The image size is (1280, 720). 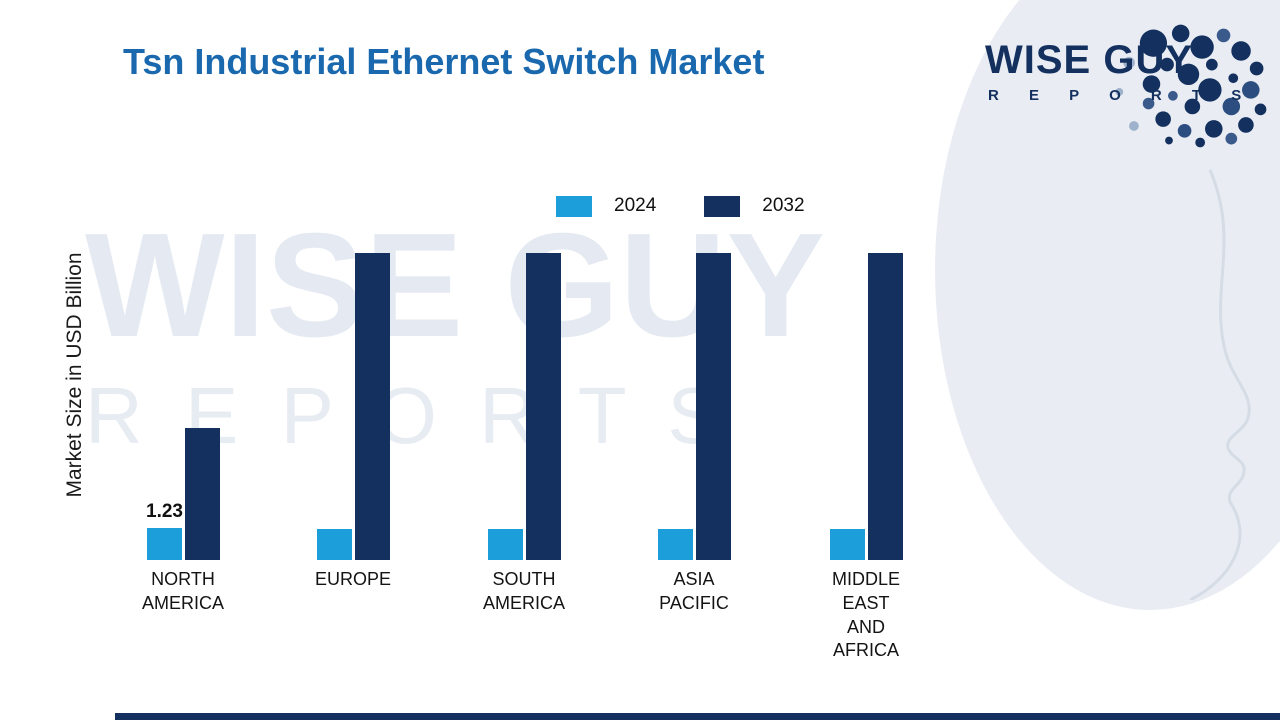 I want to click on category-label-europe: EUROPE, so click(x=353, y=579).